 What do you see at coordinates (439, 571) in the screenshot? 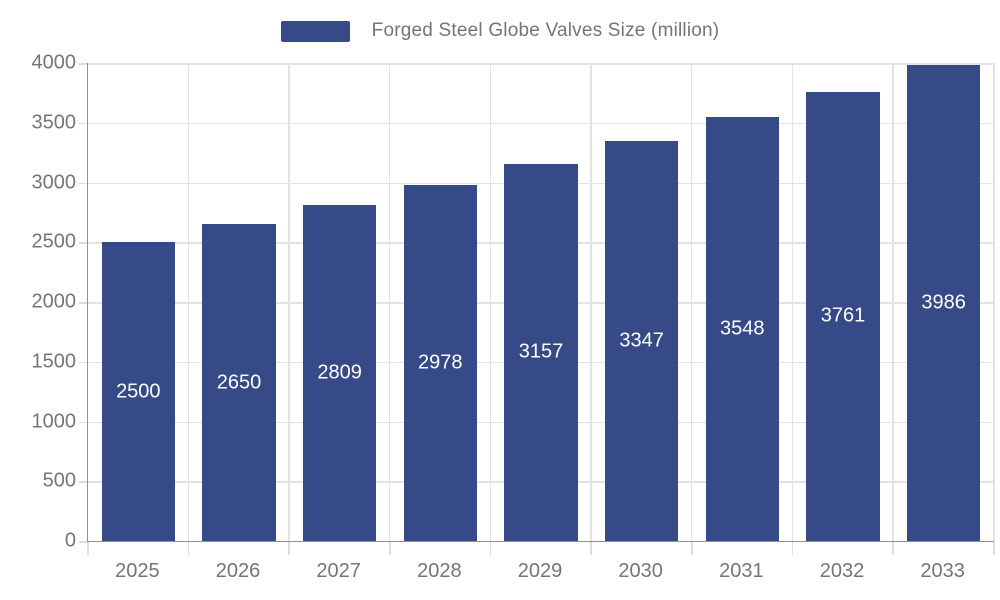
I see `x-axis-tick-label: 2028` at bounding box center [439, 571].